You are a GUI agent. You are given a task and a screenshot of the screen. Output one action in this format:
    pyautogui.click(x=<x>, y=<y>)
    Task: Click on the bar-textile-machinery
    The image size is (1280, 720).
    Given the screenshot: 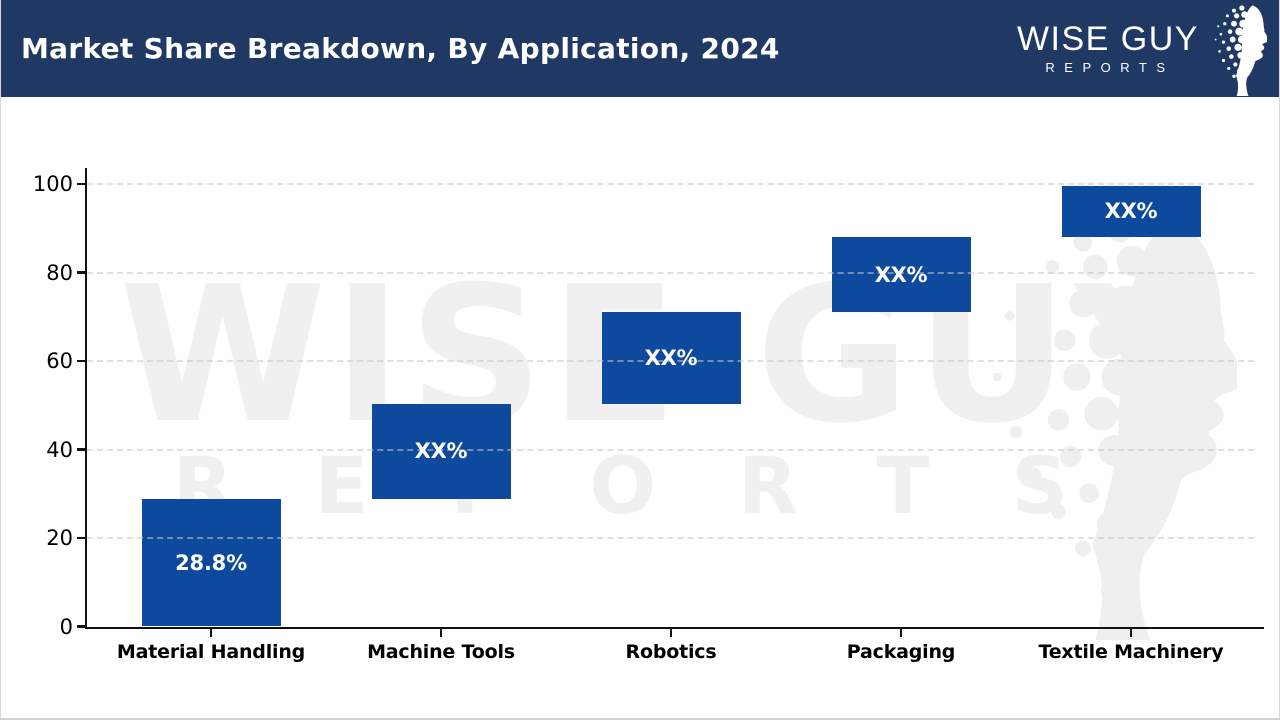 What is the action you would take?
    pyautogui.click(x=1131, y=211)
    